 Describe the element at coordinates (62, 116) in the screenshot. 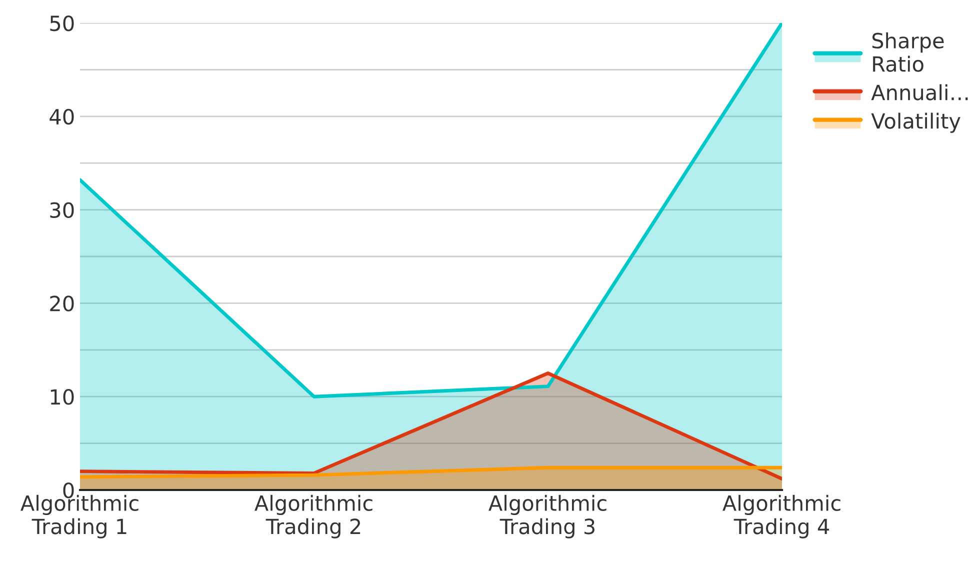

I see `y-tick-label: 40` at that location.